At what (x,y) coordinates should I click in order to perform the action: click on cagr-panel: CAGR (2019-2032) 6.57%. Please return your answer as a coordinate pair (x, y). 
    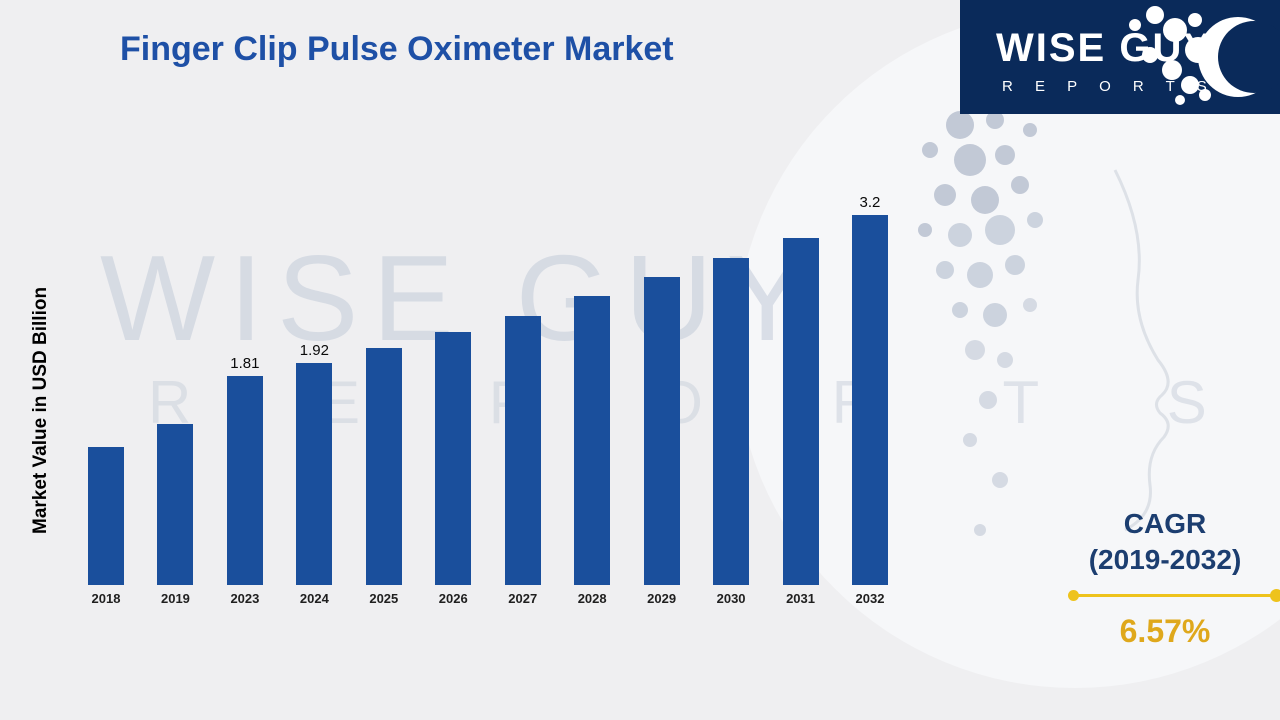
    Looking at the image, I should click on (1165, 579).